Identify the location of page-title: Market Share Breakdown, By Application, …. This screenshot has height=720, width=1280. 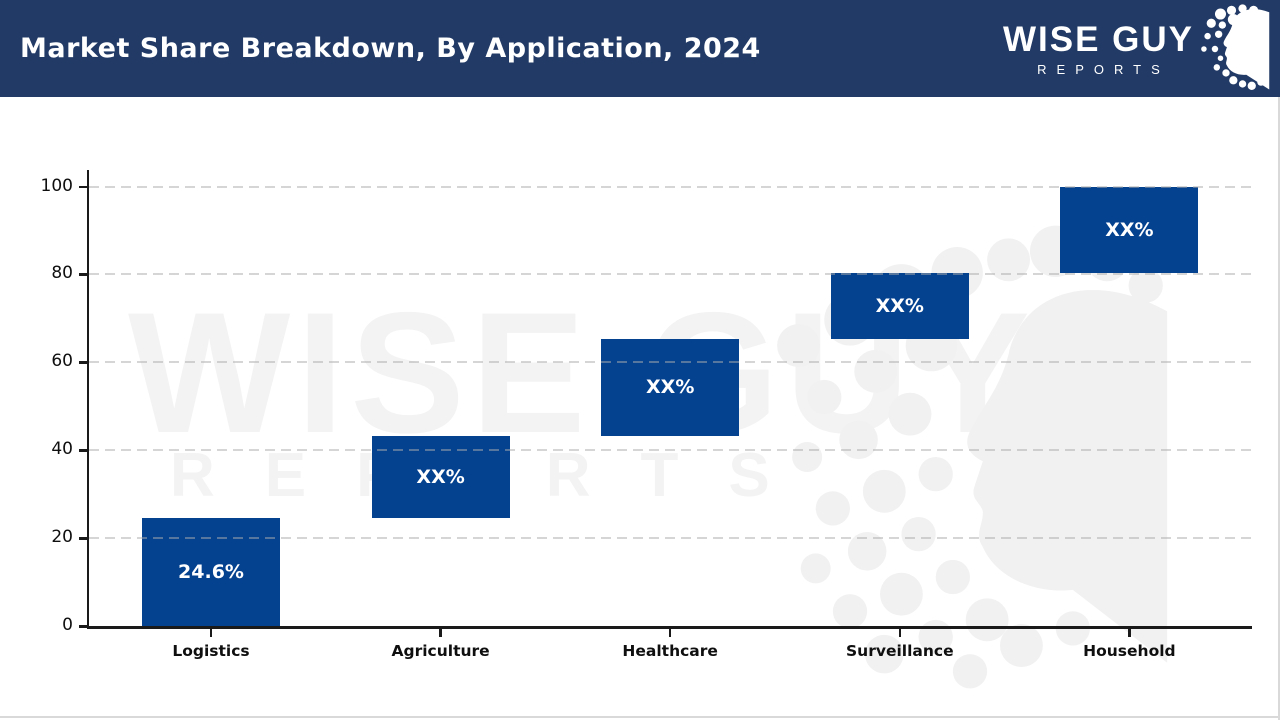
(390, 48).